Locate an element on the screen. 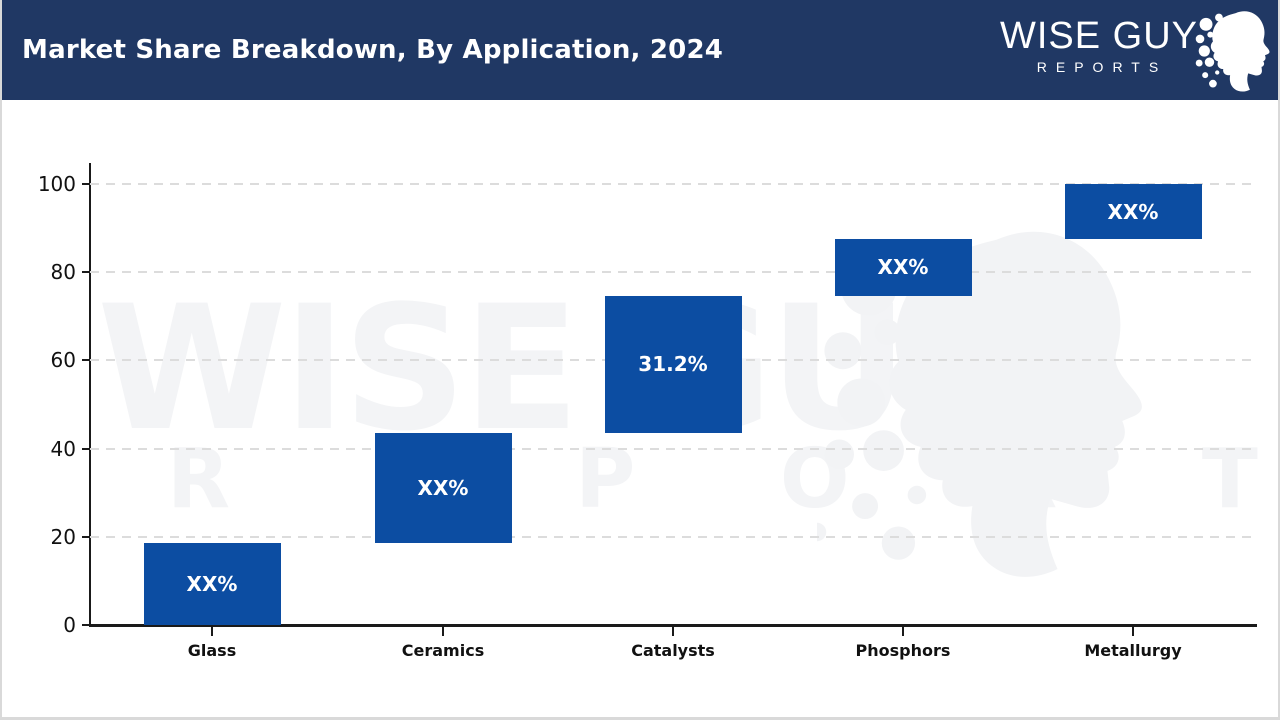 Image resolution: width=1280 pixels, height=720 pixels. x-axis-label-ceramics: Ceramics is located at coordinates (443, 650).